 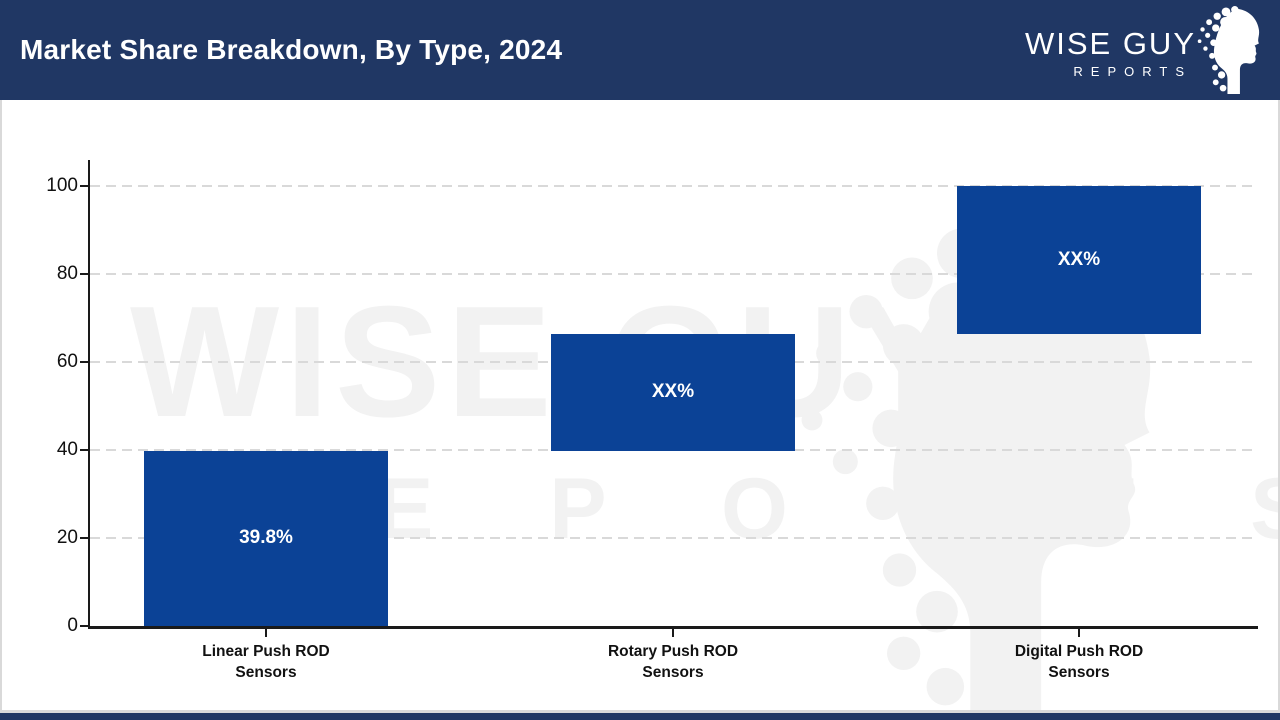 What do you see at coordinates (640, 716) in the screenshot?
I see `footer-bar` at bounding box center [640, 716].